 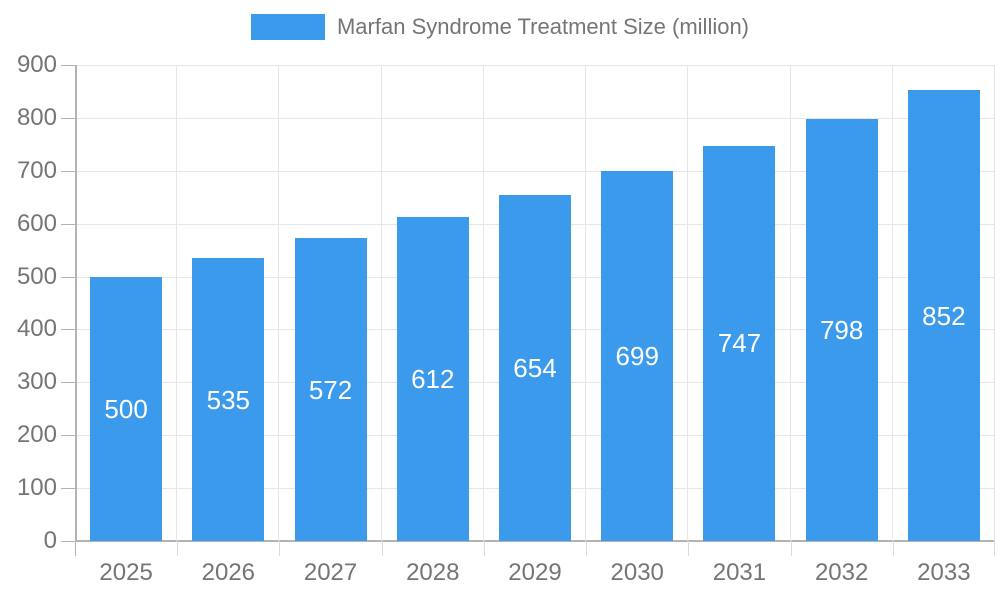 I want to click on x-axis-tick-label: 2029, so click(x=535, y=572).